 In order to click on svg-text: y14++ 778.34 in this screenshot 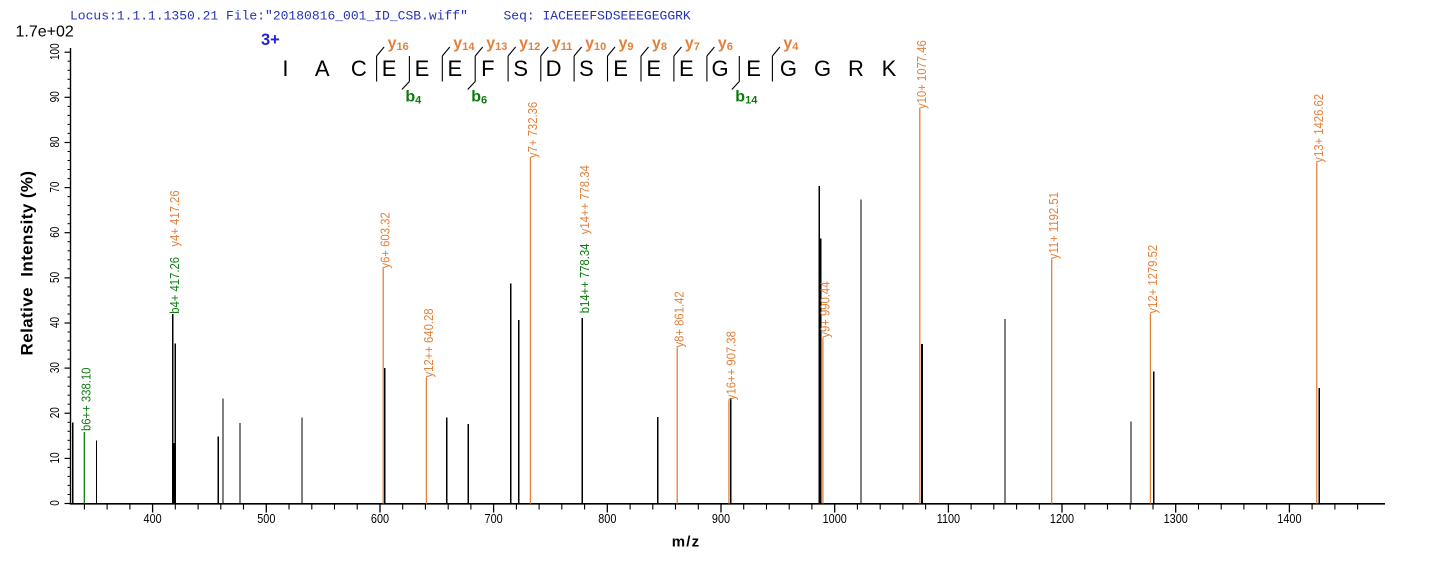, I will do `click(584, 199)`.